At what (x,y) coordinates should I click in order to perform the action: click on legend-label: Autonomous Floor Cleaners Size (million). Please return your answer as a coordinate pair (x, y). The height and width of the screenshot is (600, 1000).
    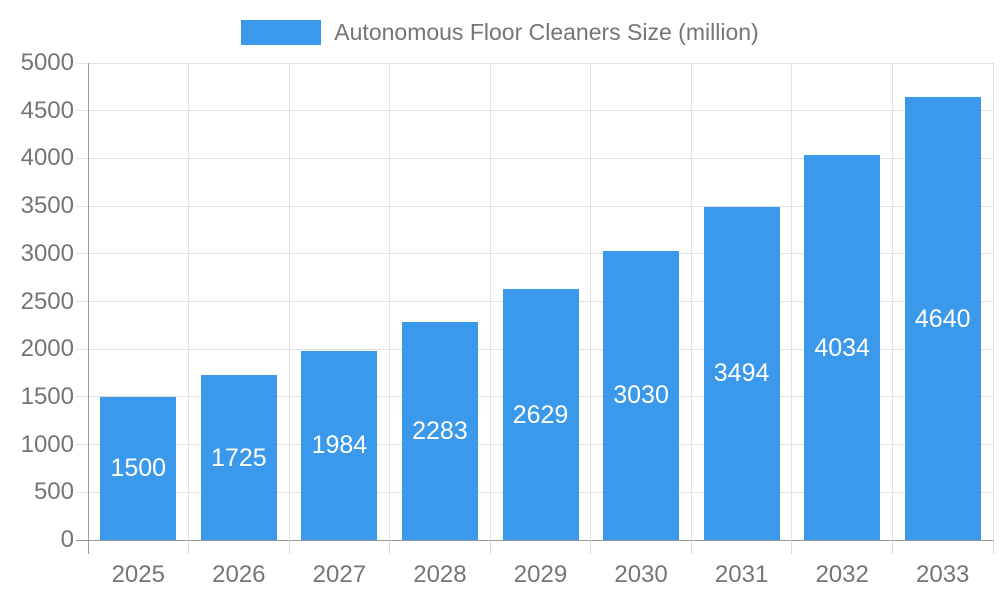
    Looking at the image, I should click on (546, 32).